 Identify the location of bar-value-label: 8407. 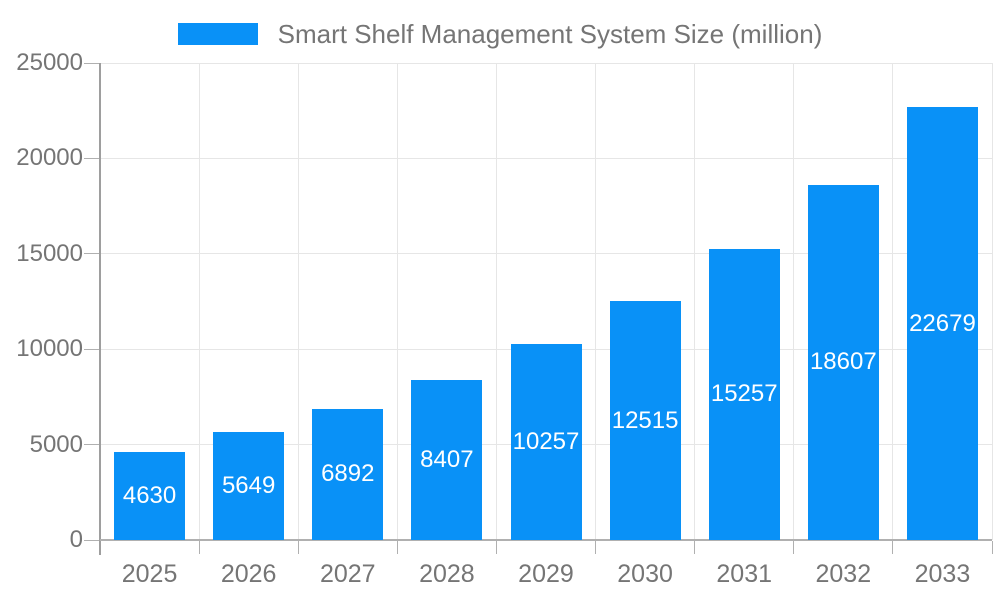
(447, 459).